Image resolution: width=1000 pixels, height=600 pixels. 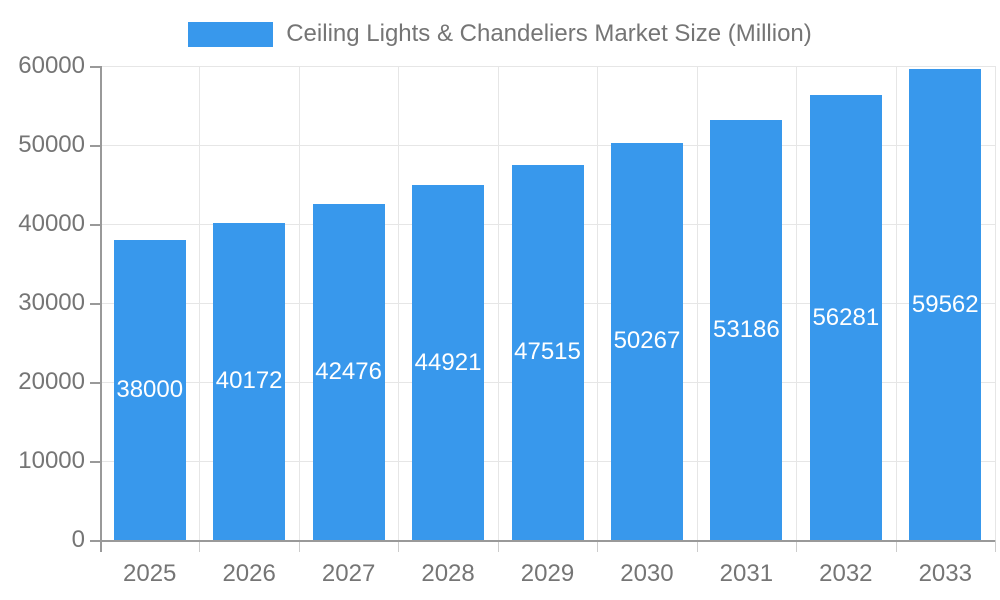 What do you see at coordinates (746, 573) in the screenshot?
I see `x-axis-tick-label: 2031` at bounding box center [746, 573].